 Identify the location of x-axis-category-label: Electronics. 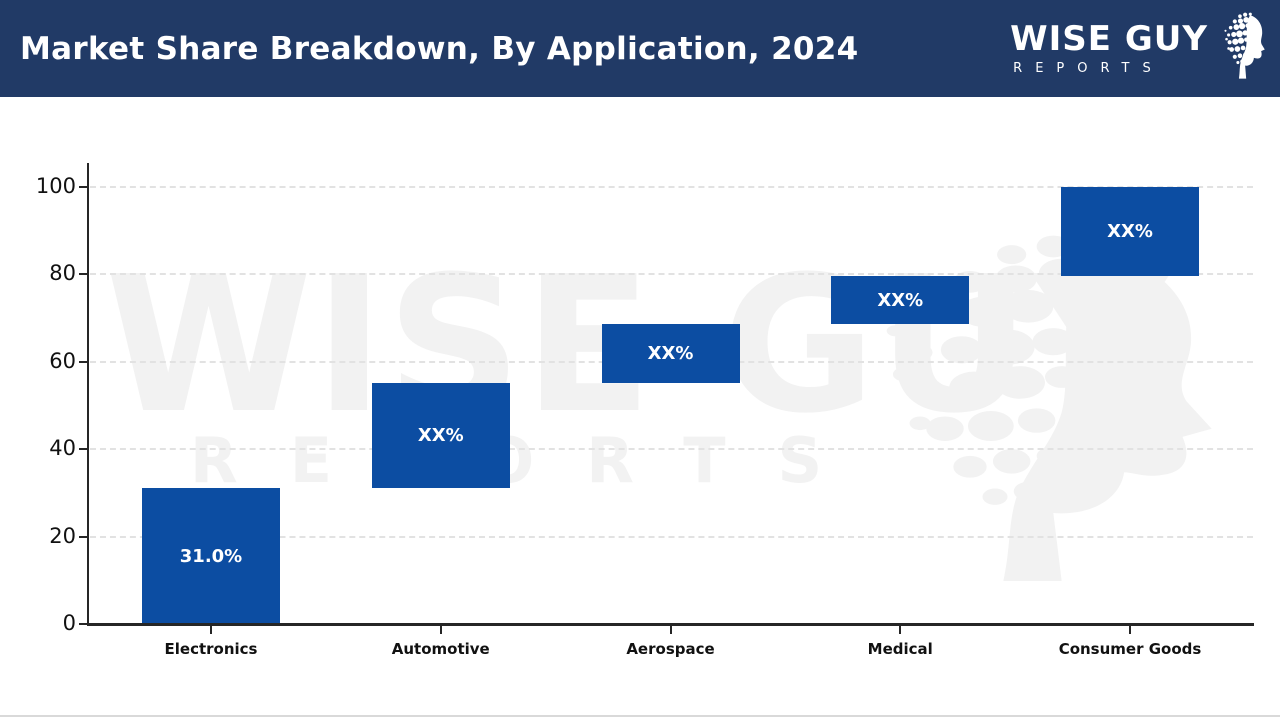
(211, 649).